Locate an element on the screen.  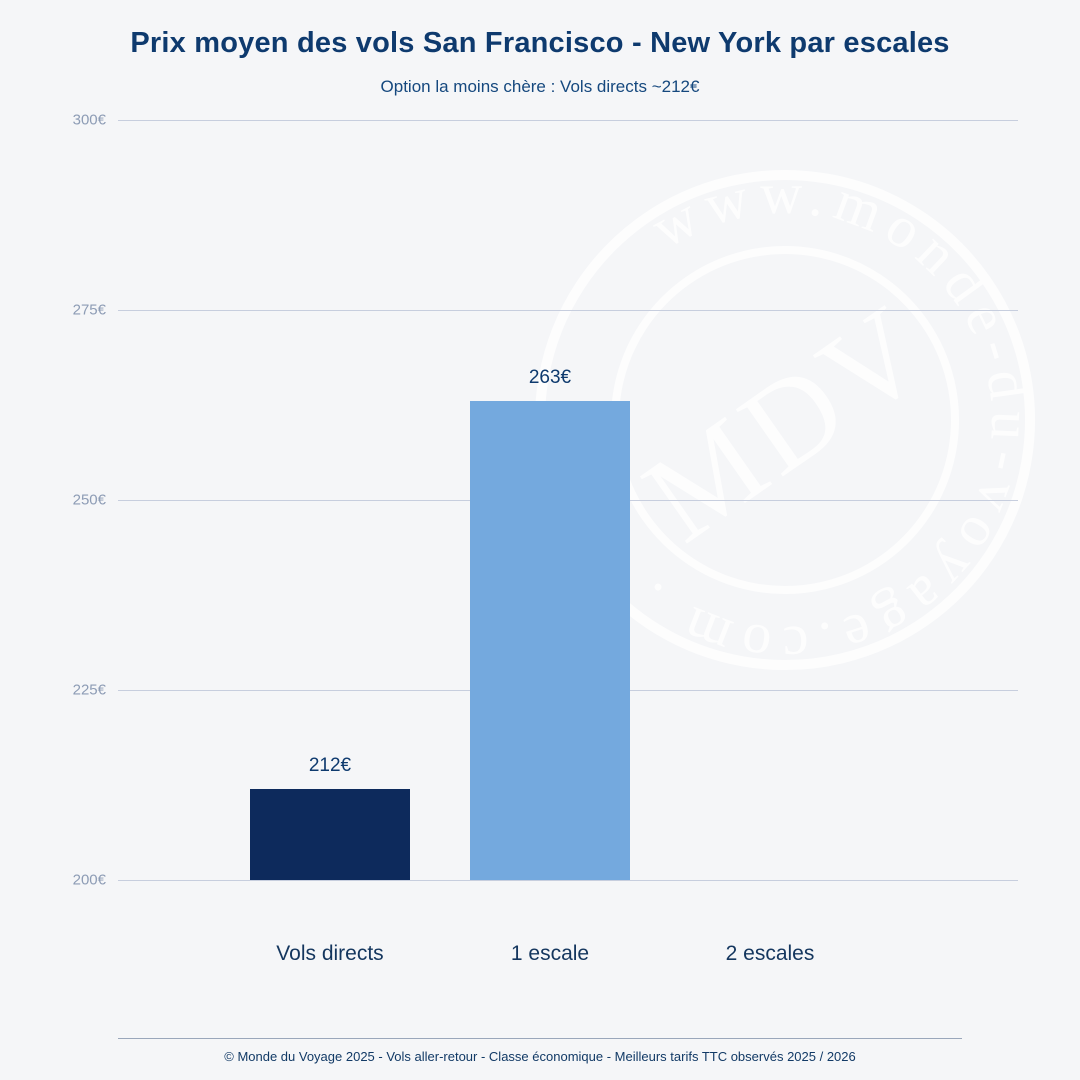
y-axis-tick-label: 225€ is located at coordinates (89, 690).